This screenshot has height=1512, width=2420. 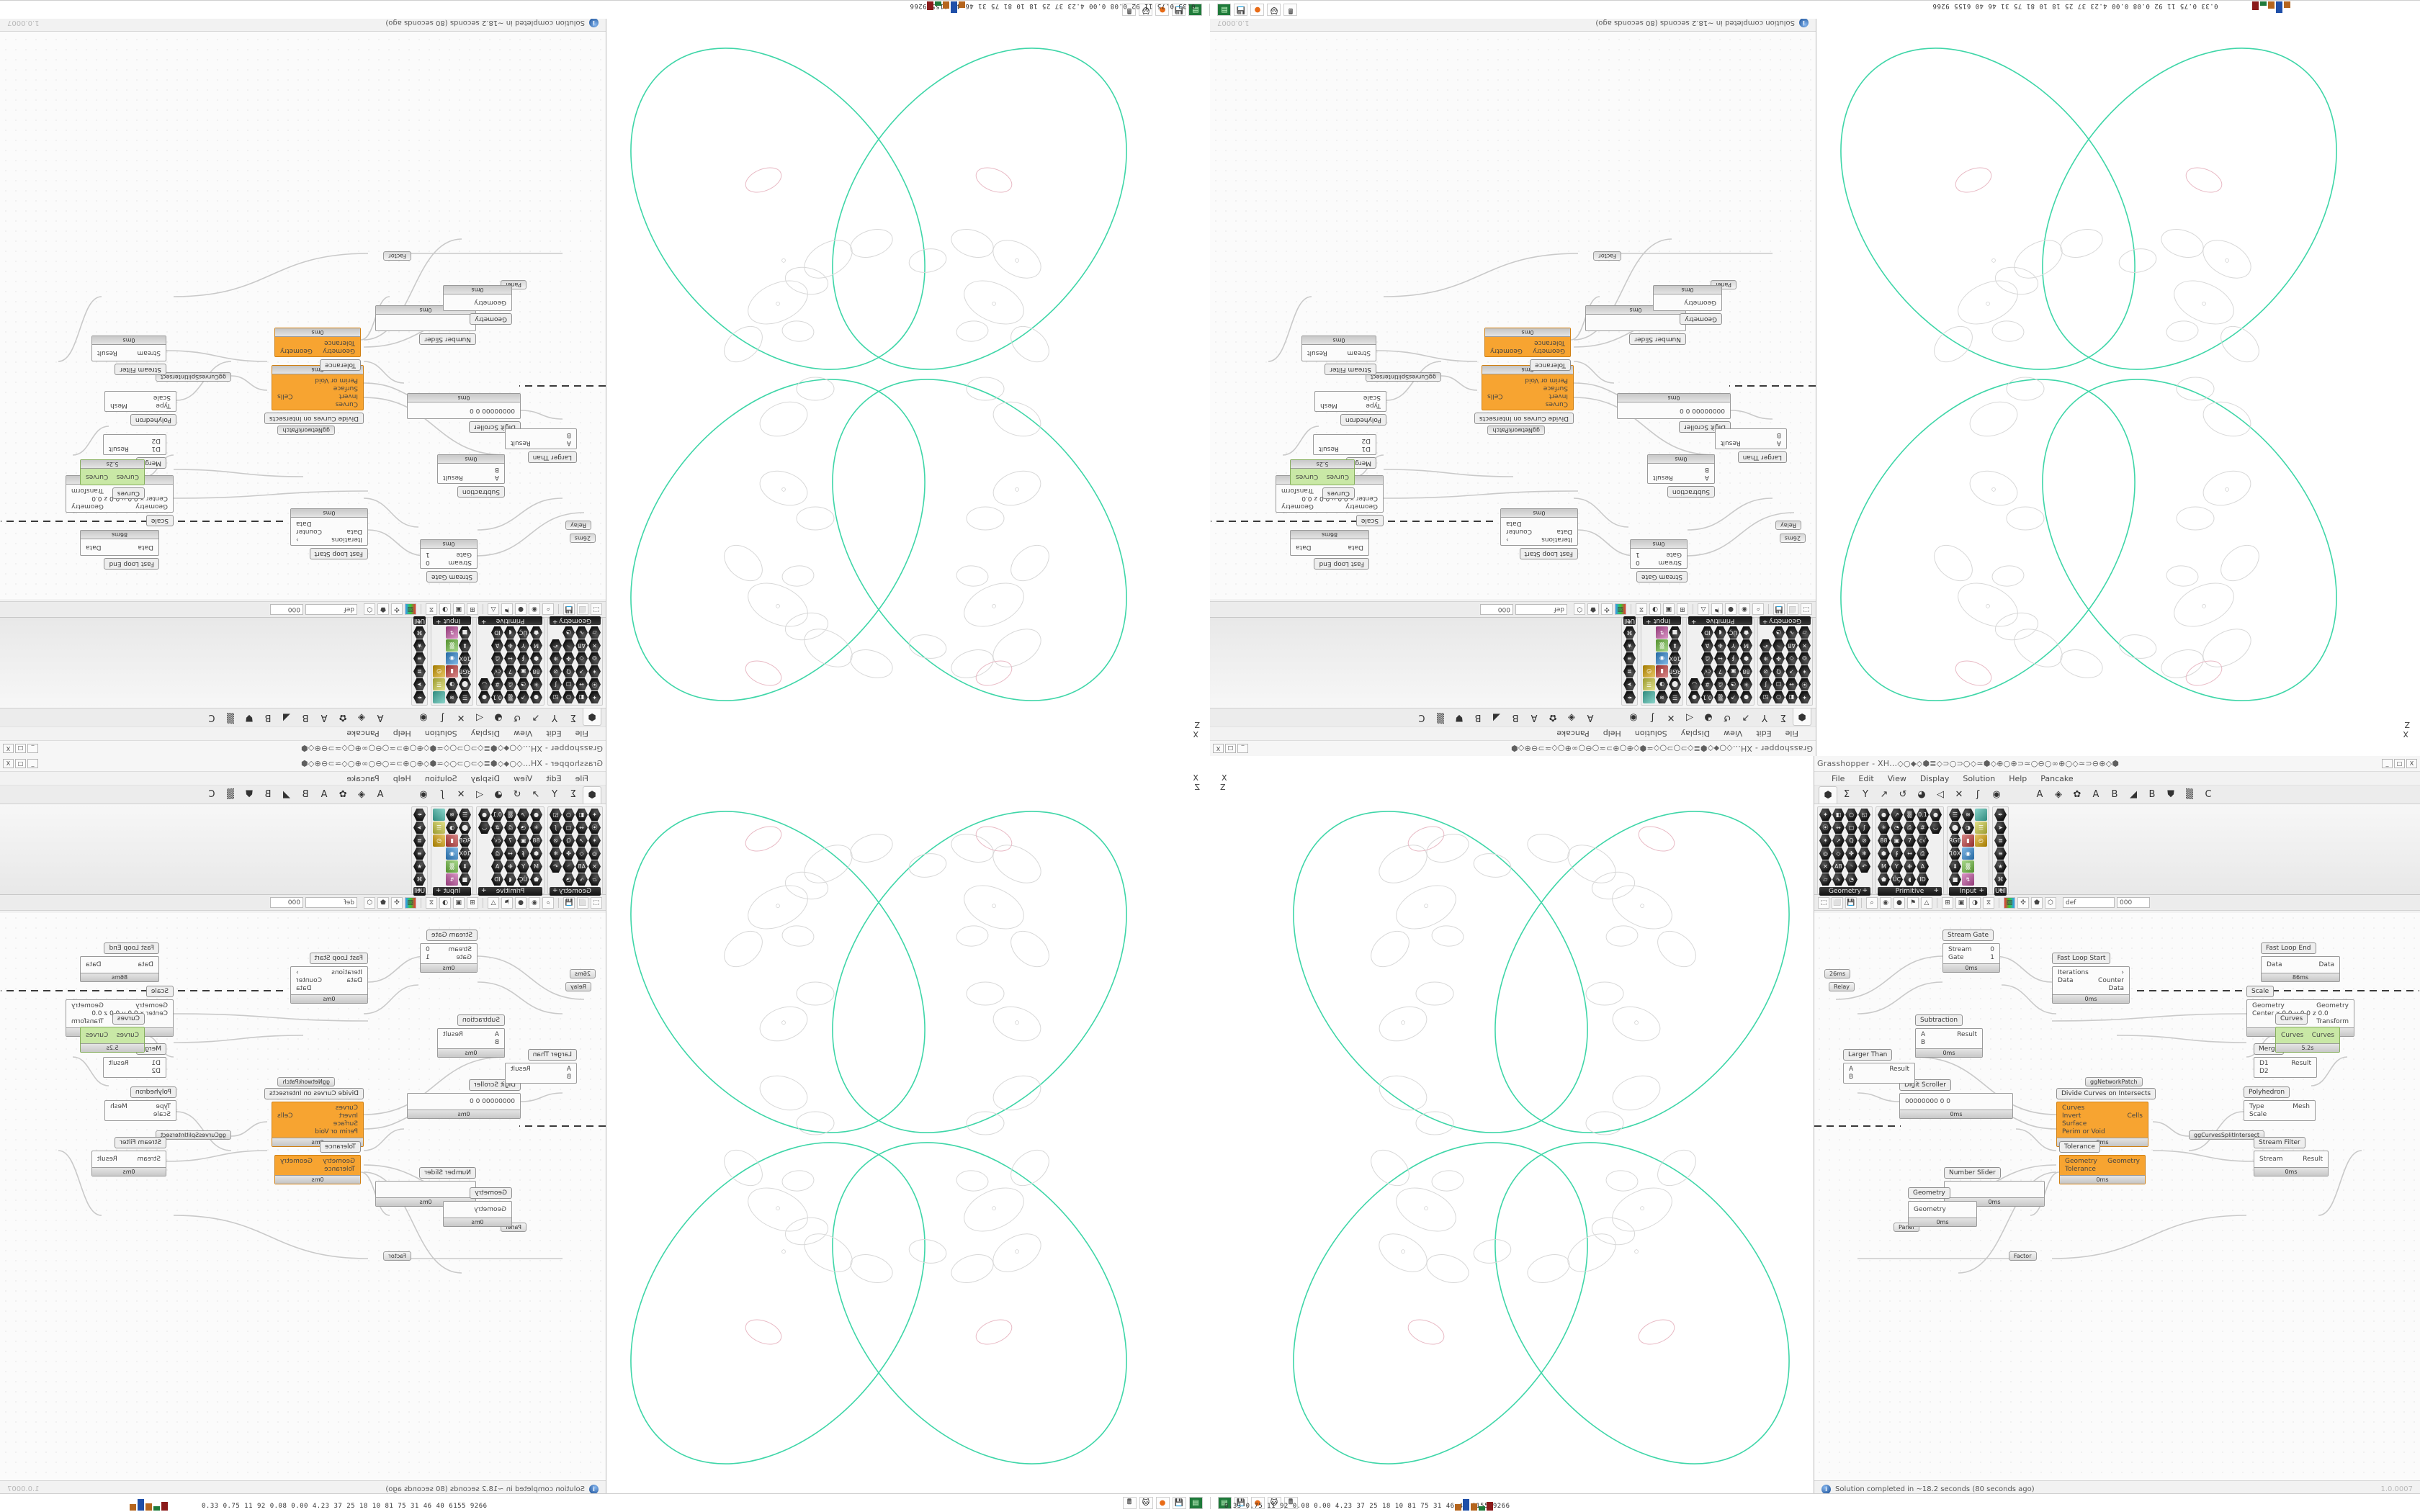 What do you see at coordinates (1683, 609) in the screenshot?
I see `preview-icon: ⊞` at bounding box center [1683, 609].